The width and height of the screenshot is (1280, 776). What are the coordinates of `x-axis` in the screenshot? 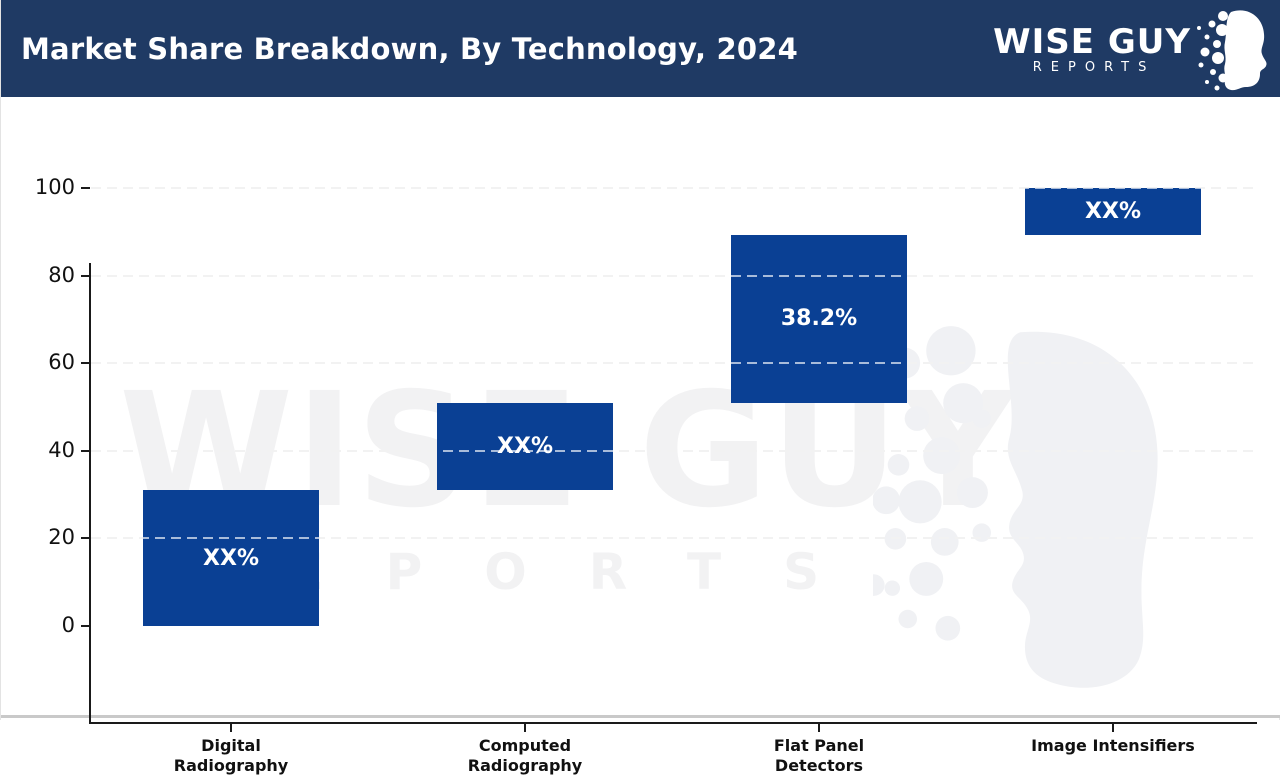 It's located at (673, 723).